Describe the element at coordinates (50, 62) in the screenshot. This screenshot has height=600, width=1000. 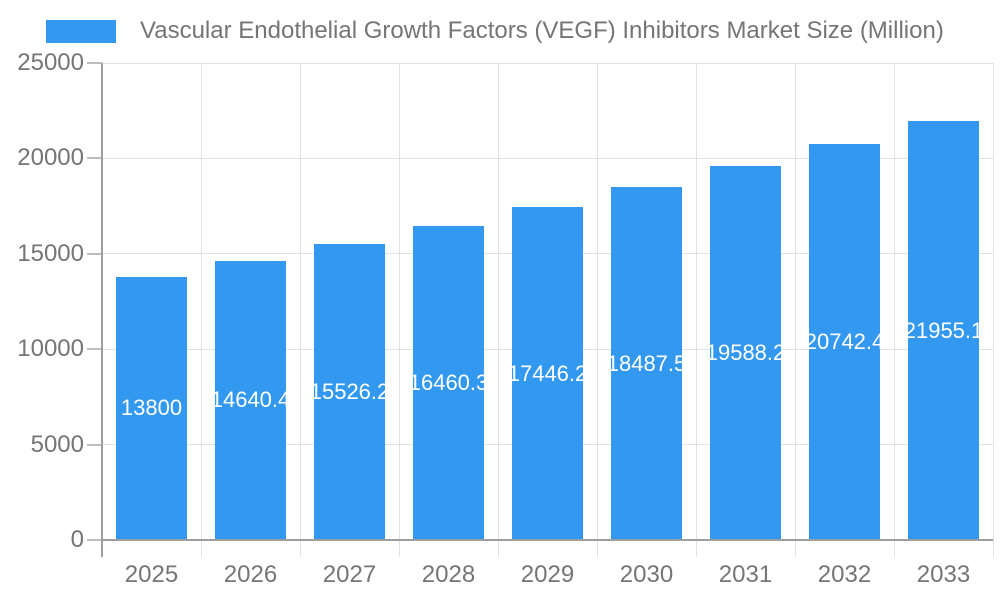
I see `y-axis-tick-label: 25000` at that location.